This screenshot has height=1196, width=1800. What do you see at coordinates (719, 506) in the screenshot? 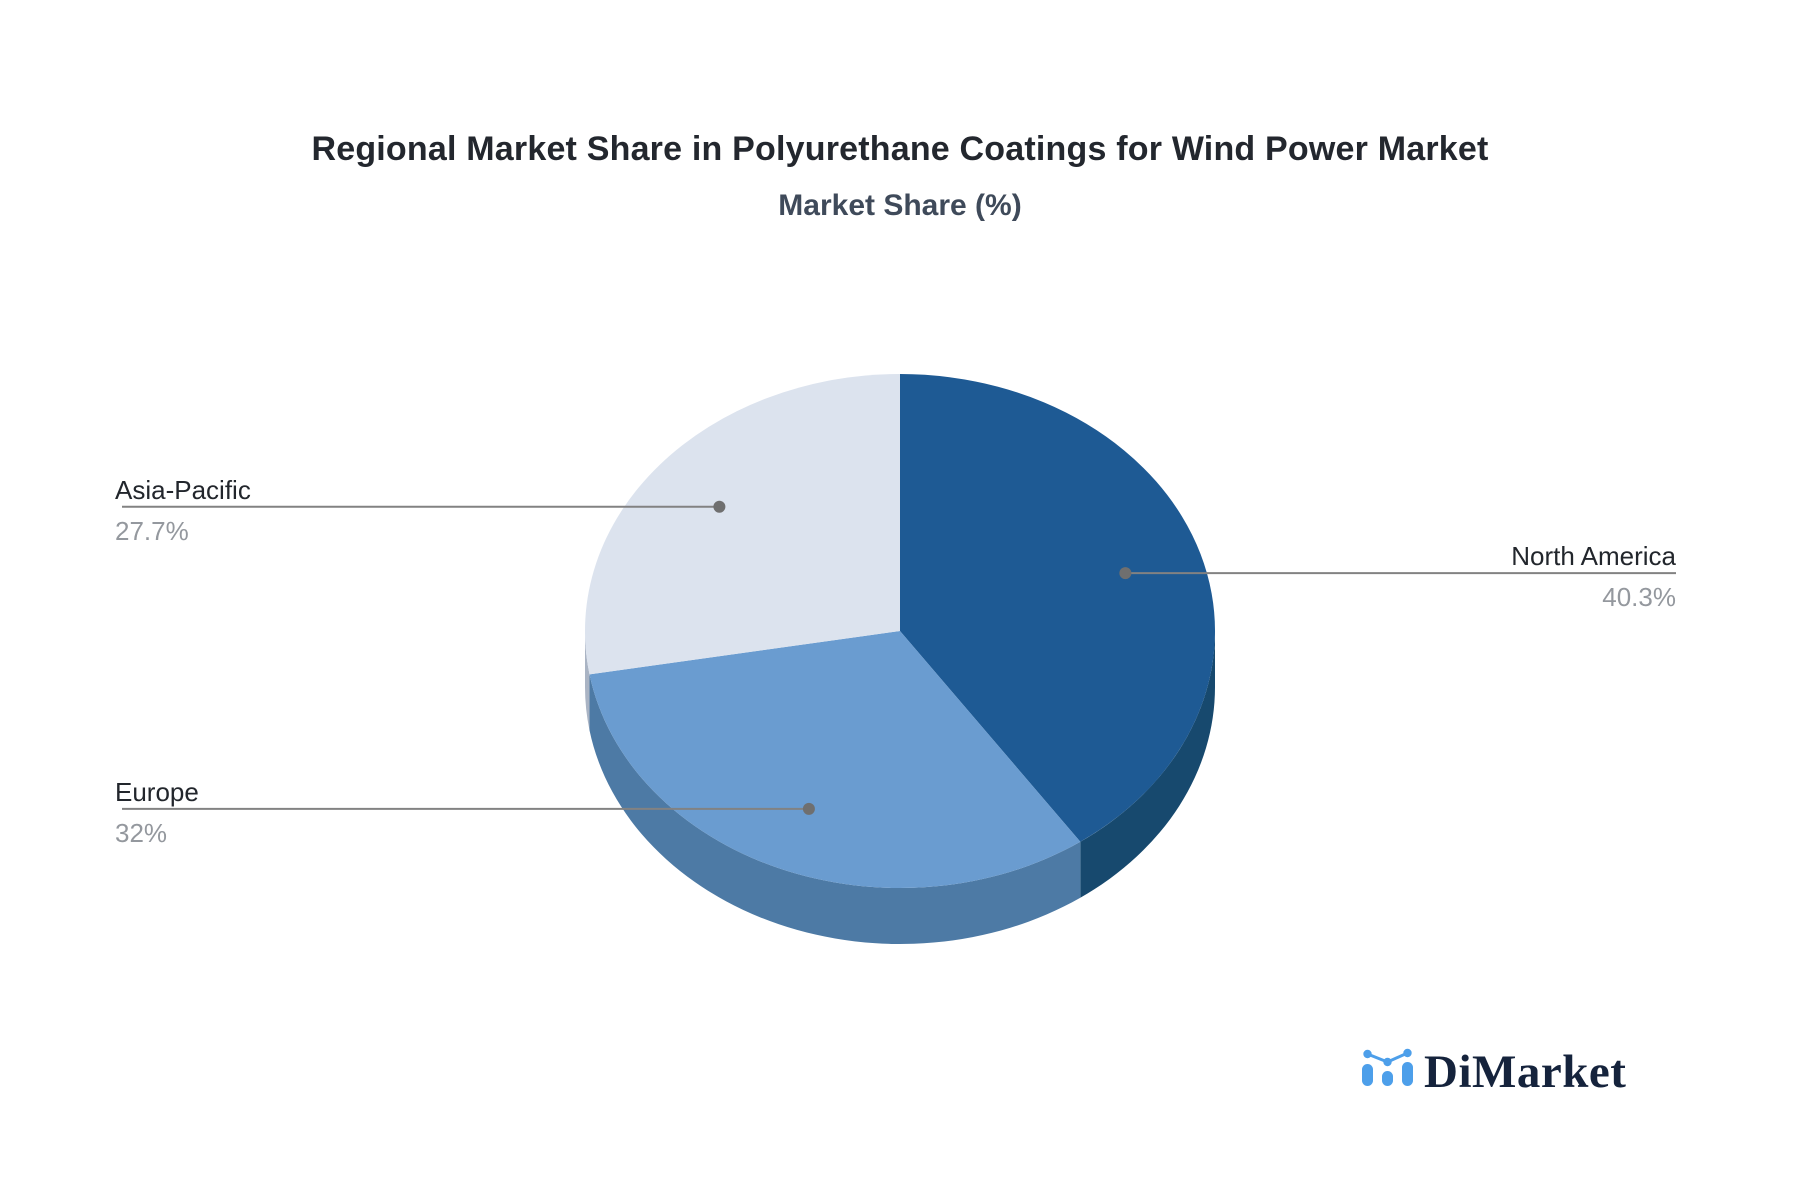
I see `leader-dot-asia-pacific` at bounding box center [719, 506].